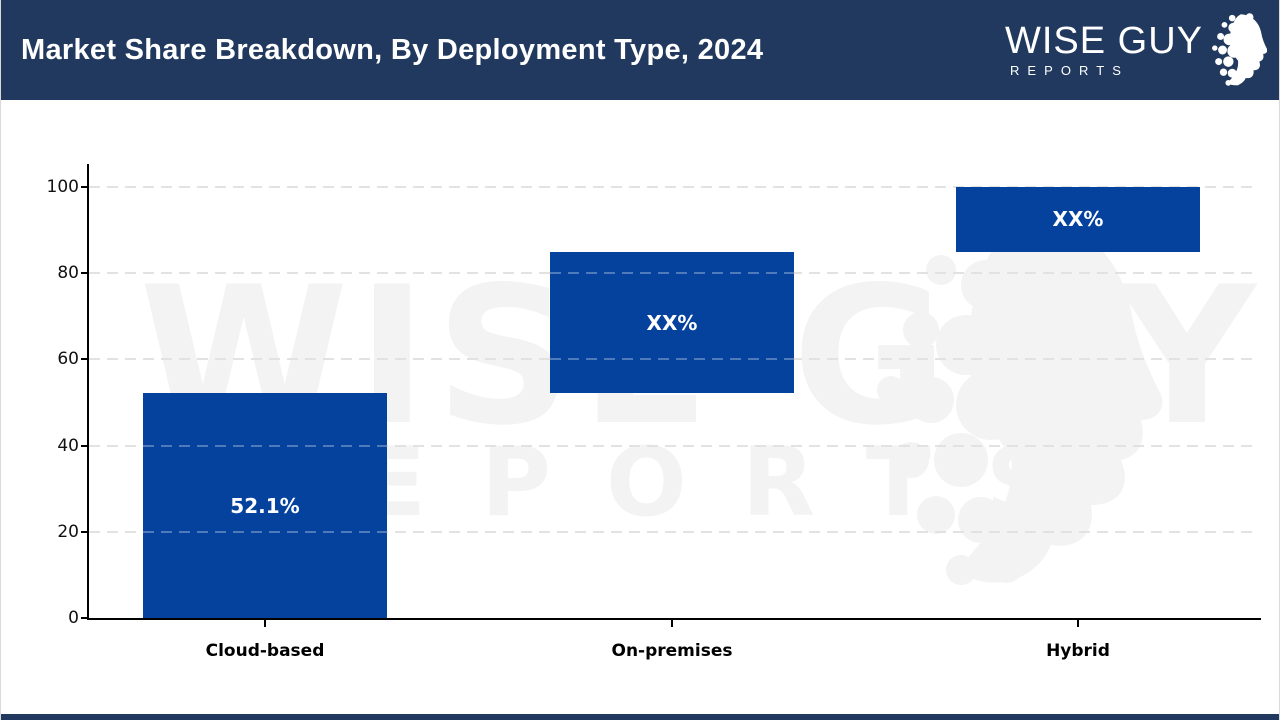 The image size is (1280, 720). Describe the element at coordinates (1103, 41) in the screenshot. I see `logo-wordmark: WISE GUY` at that location.